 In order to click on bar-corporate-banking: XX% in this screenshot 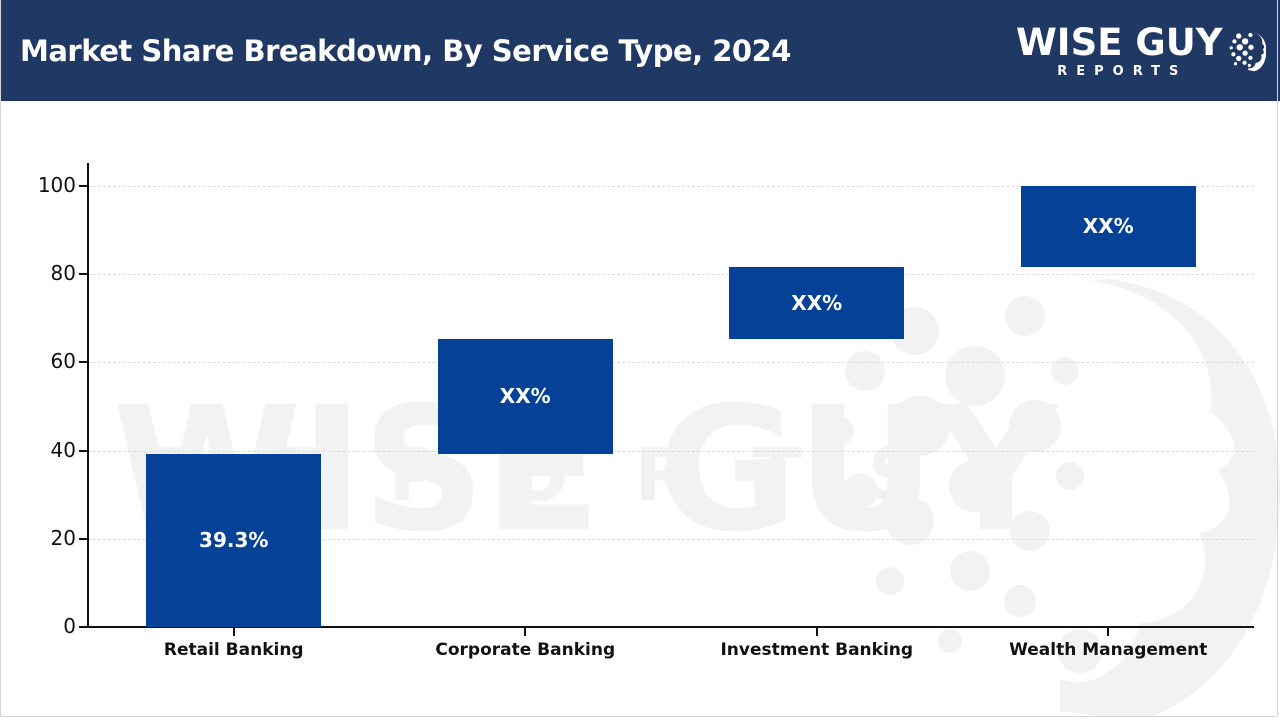, I will do `click(525, 396)`.